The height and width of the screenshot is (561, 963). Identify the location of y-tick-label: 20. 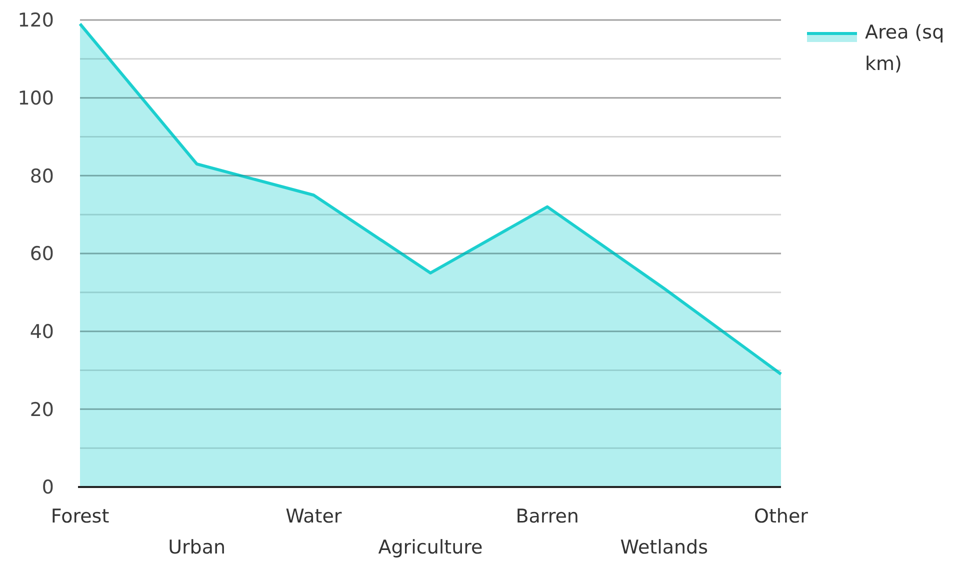
(42, 409).